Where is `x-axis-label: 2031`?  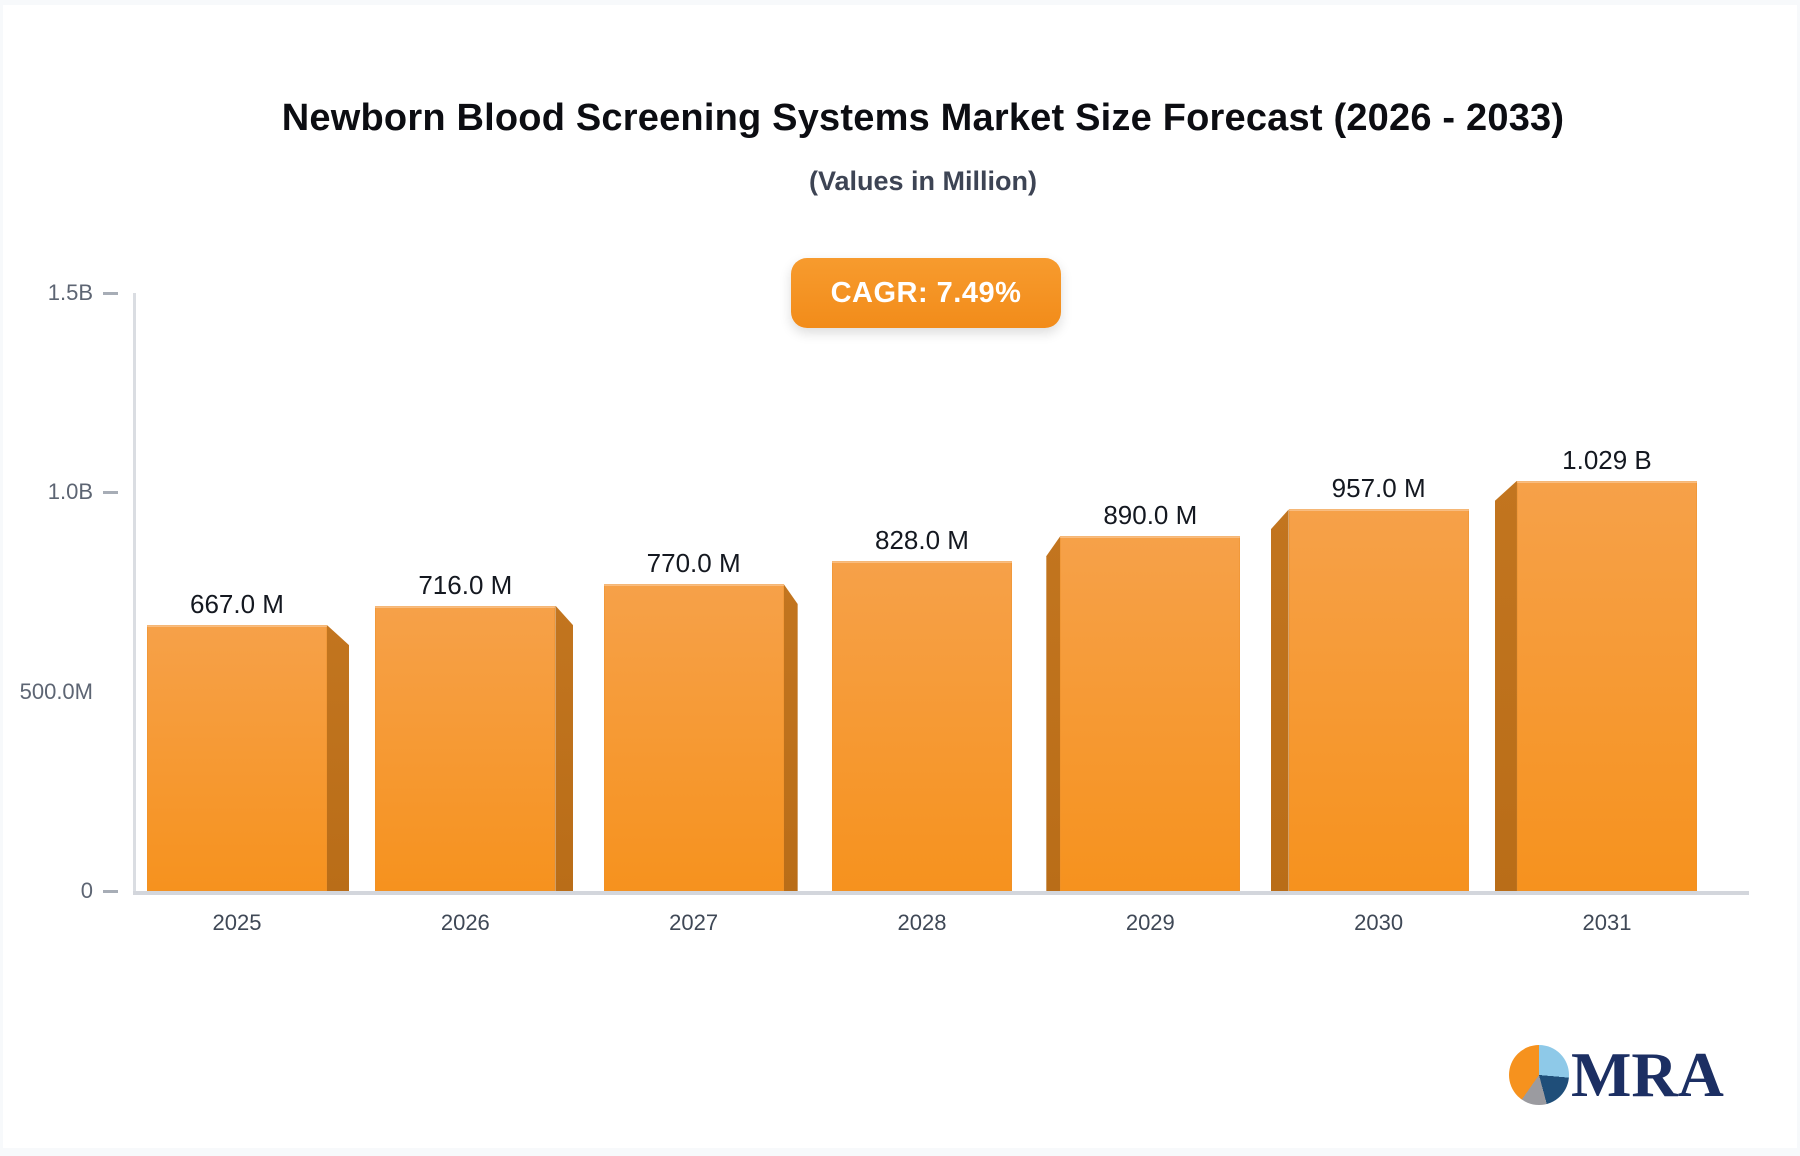 x-axis-label: 2031 is located at coordinates (1607, 922).